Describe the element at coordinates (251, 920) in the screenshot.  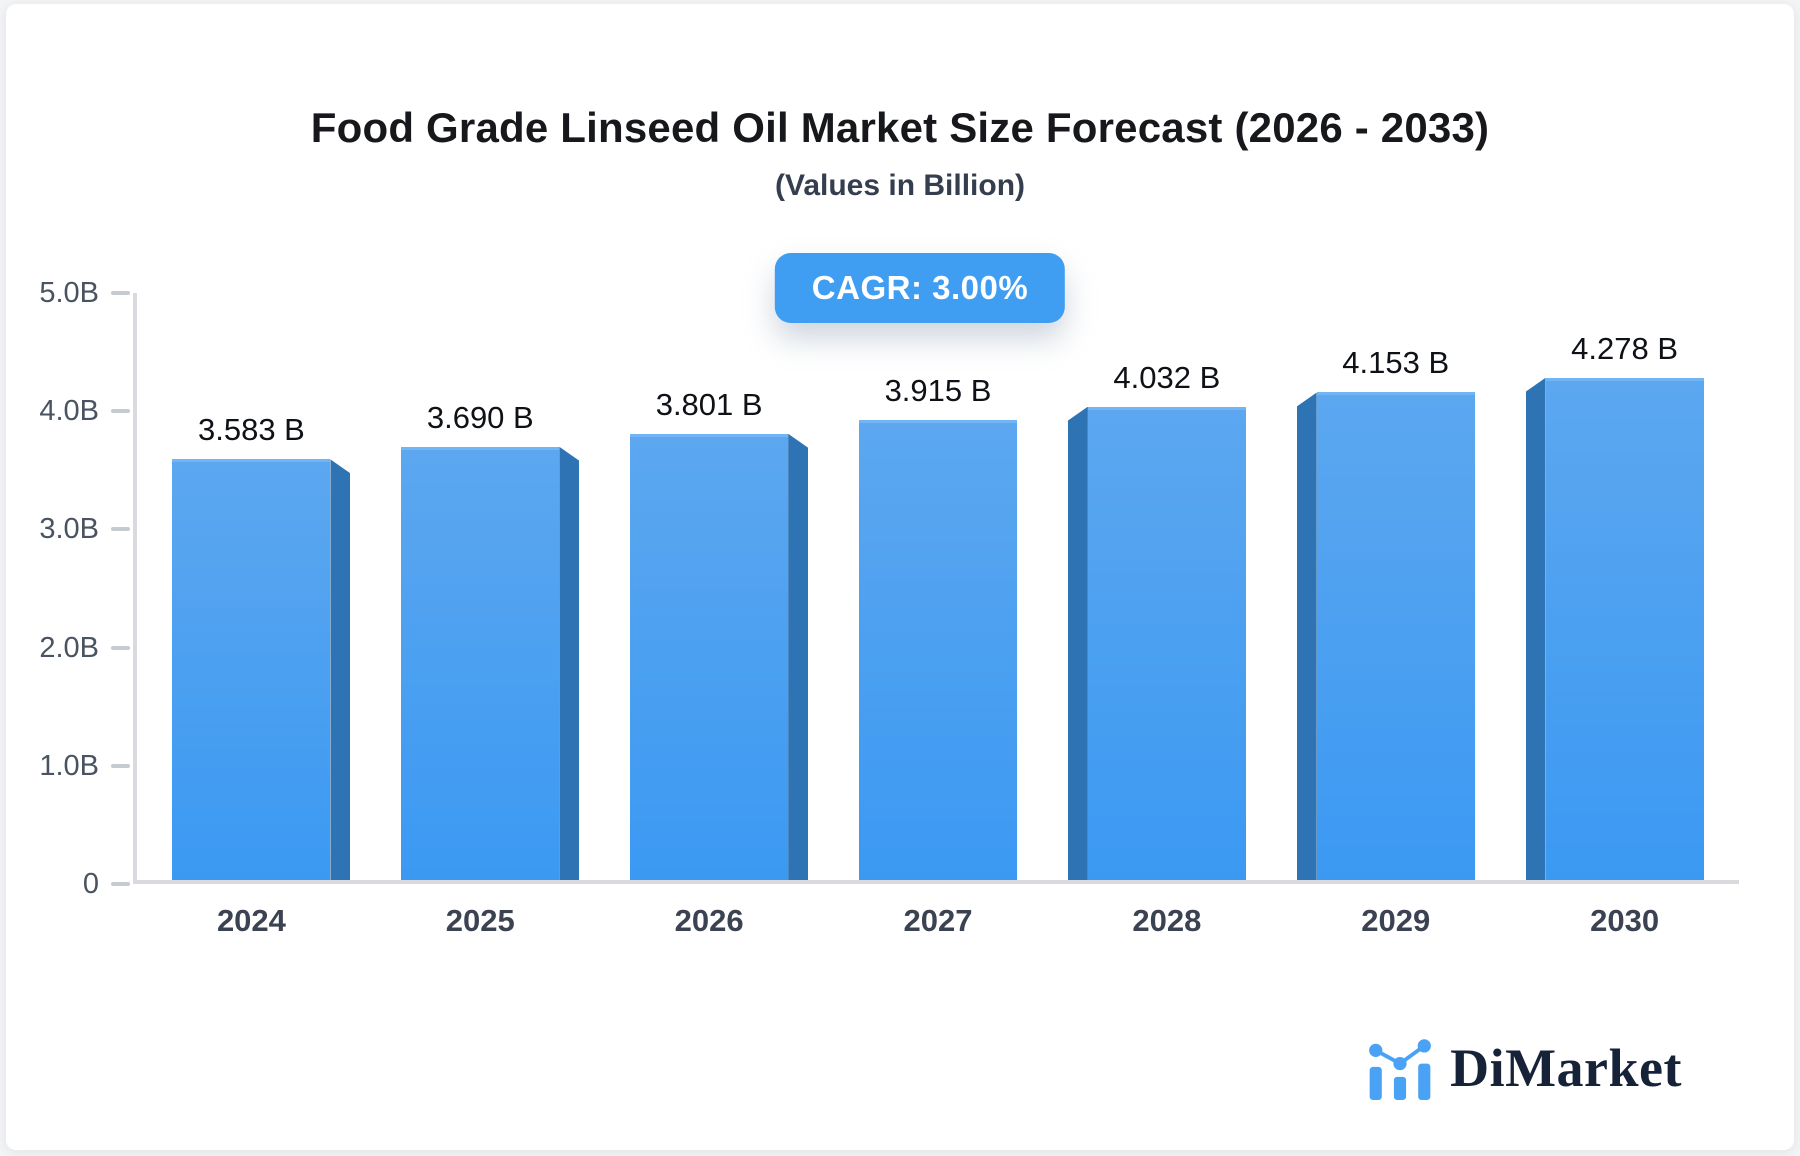
I see `x-axis-label-2024: 2024` at that location.